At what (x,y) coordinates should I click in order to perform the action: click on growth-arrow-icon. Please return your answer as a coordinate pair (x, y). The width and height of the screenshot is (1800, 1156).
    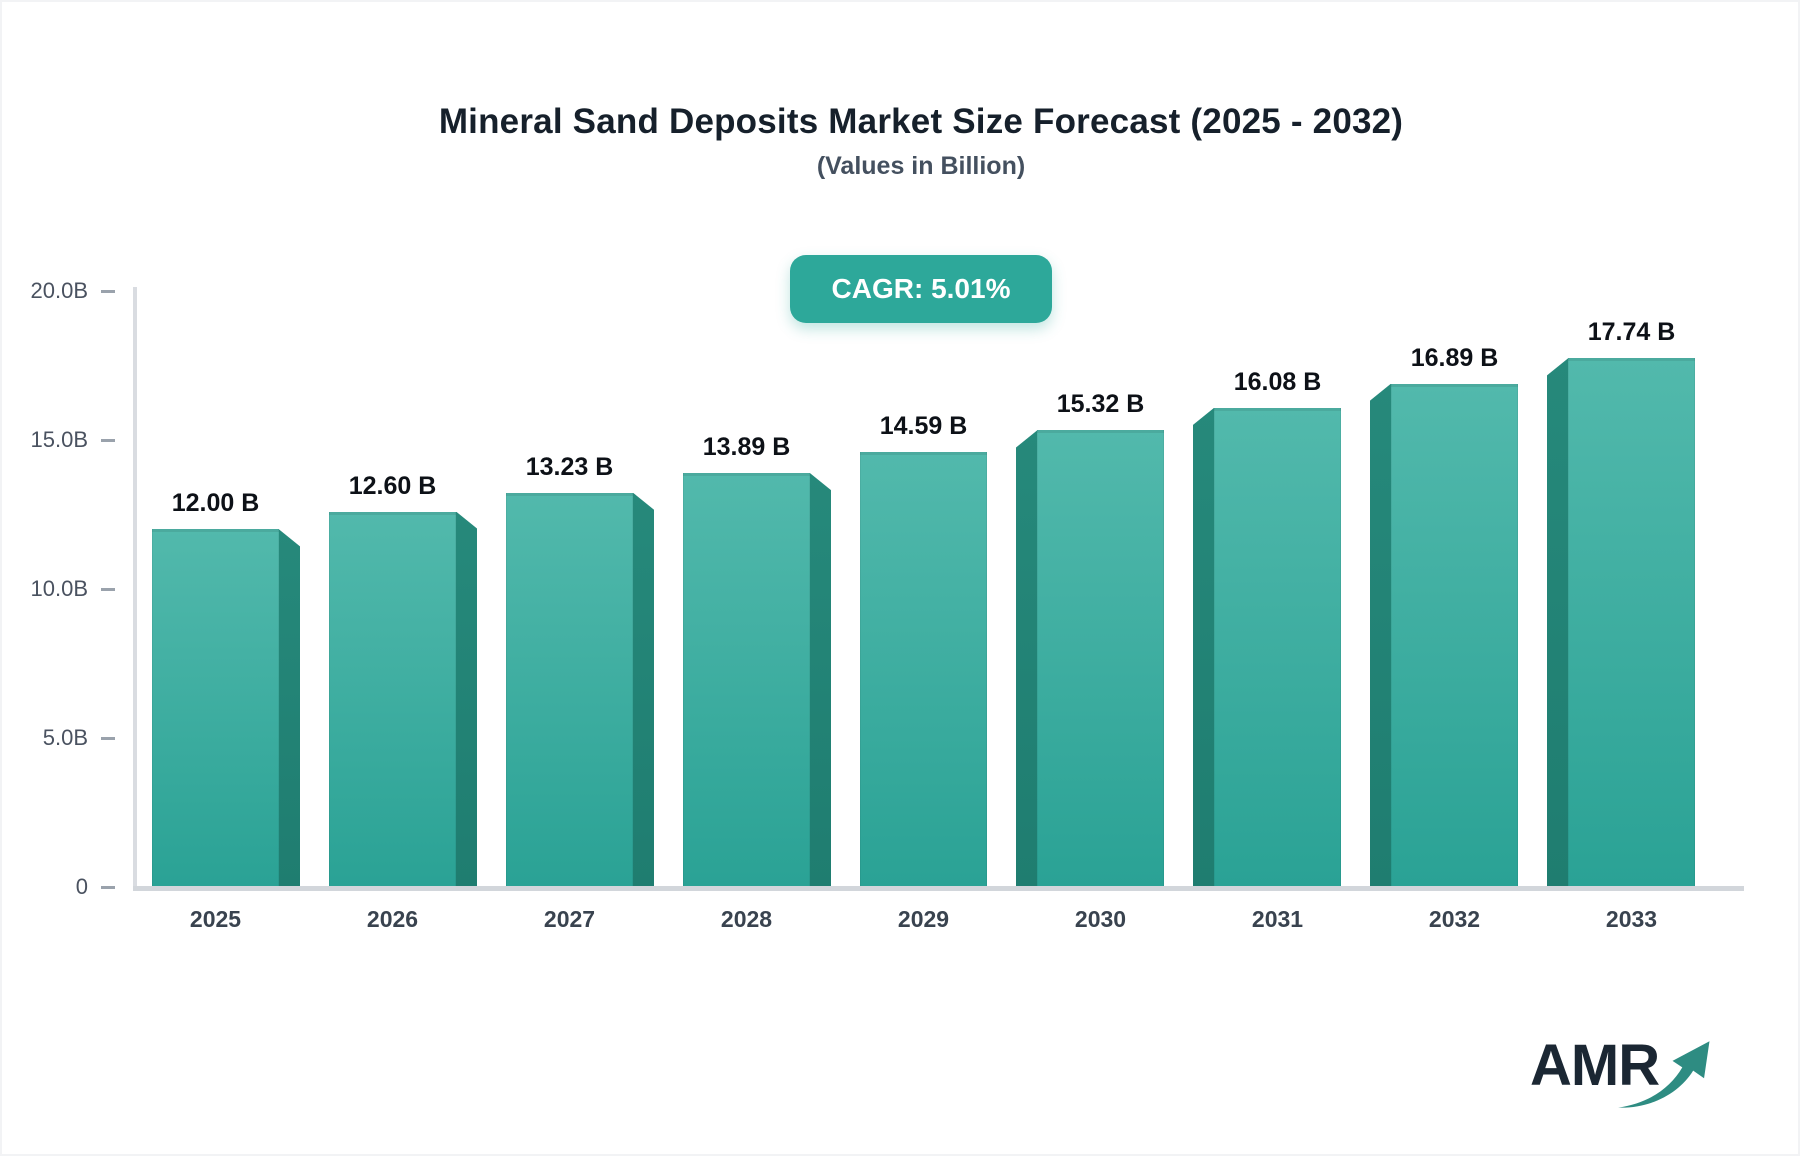
    Looking at the image, I should click on (1664, 1074).